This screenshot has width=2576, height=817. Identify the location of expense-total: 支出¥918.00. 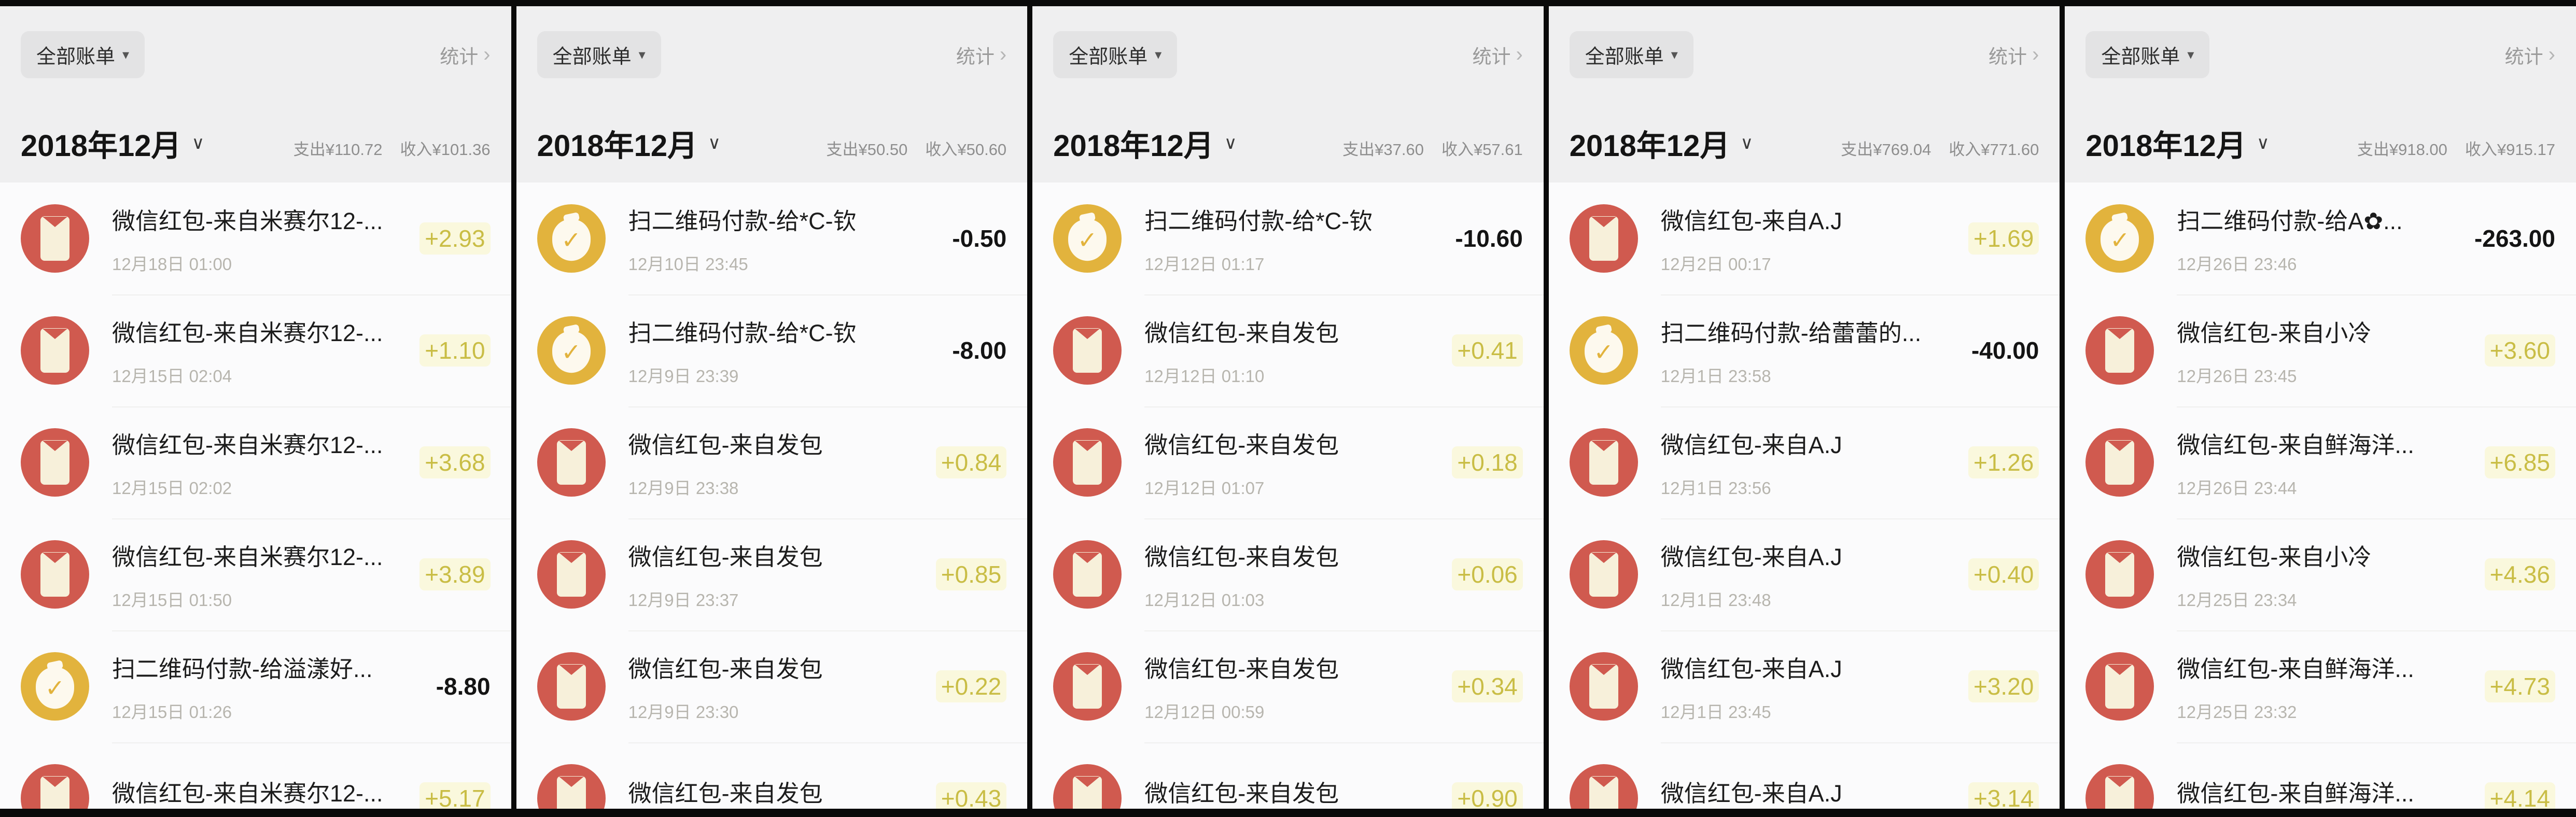
(2402, 149).